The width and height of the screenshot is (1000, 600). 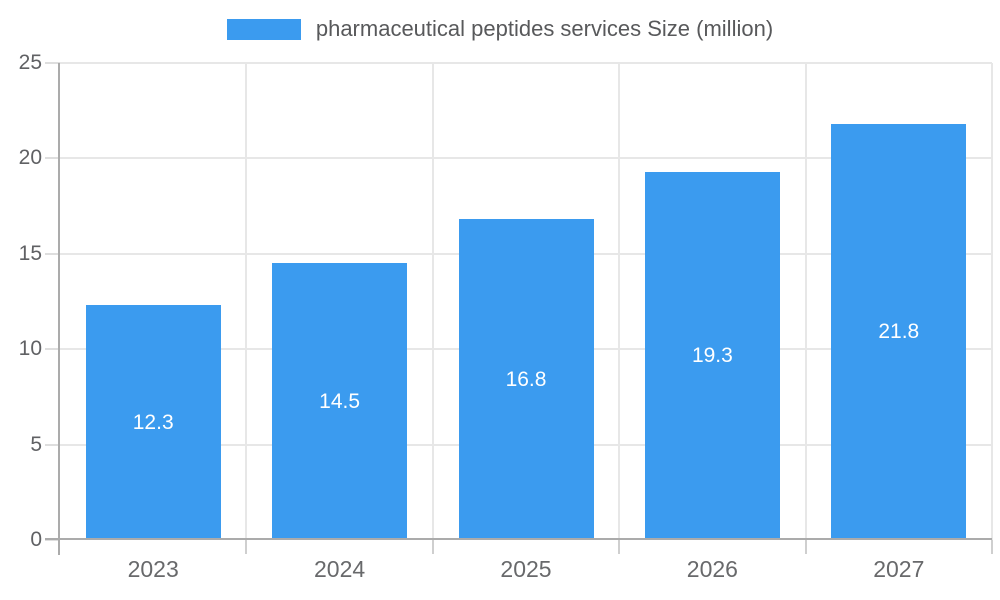 I want to click on y-axis-tick-label: 25, so click(x=30, y=62).